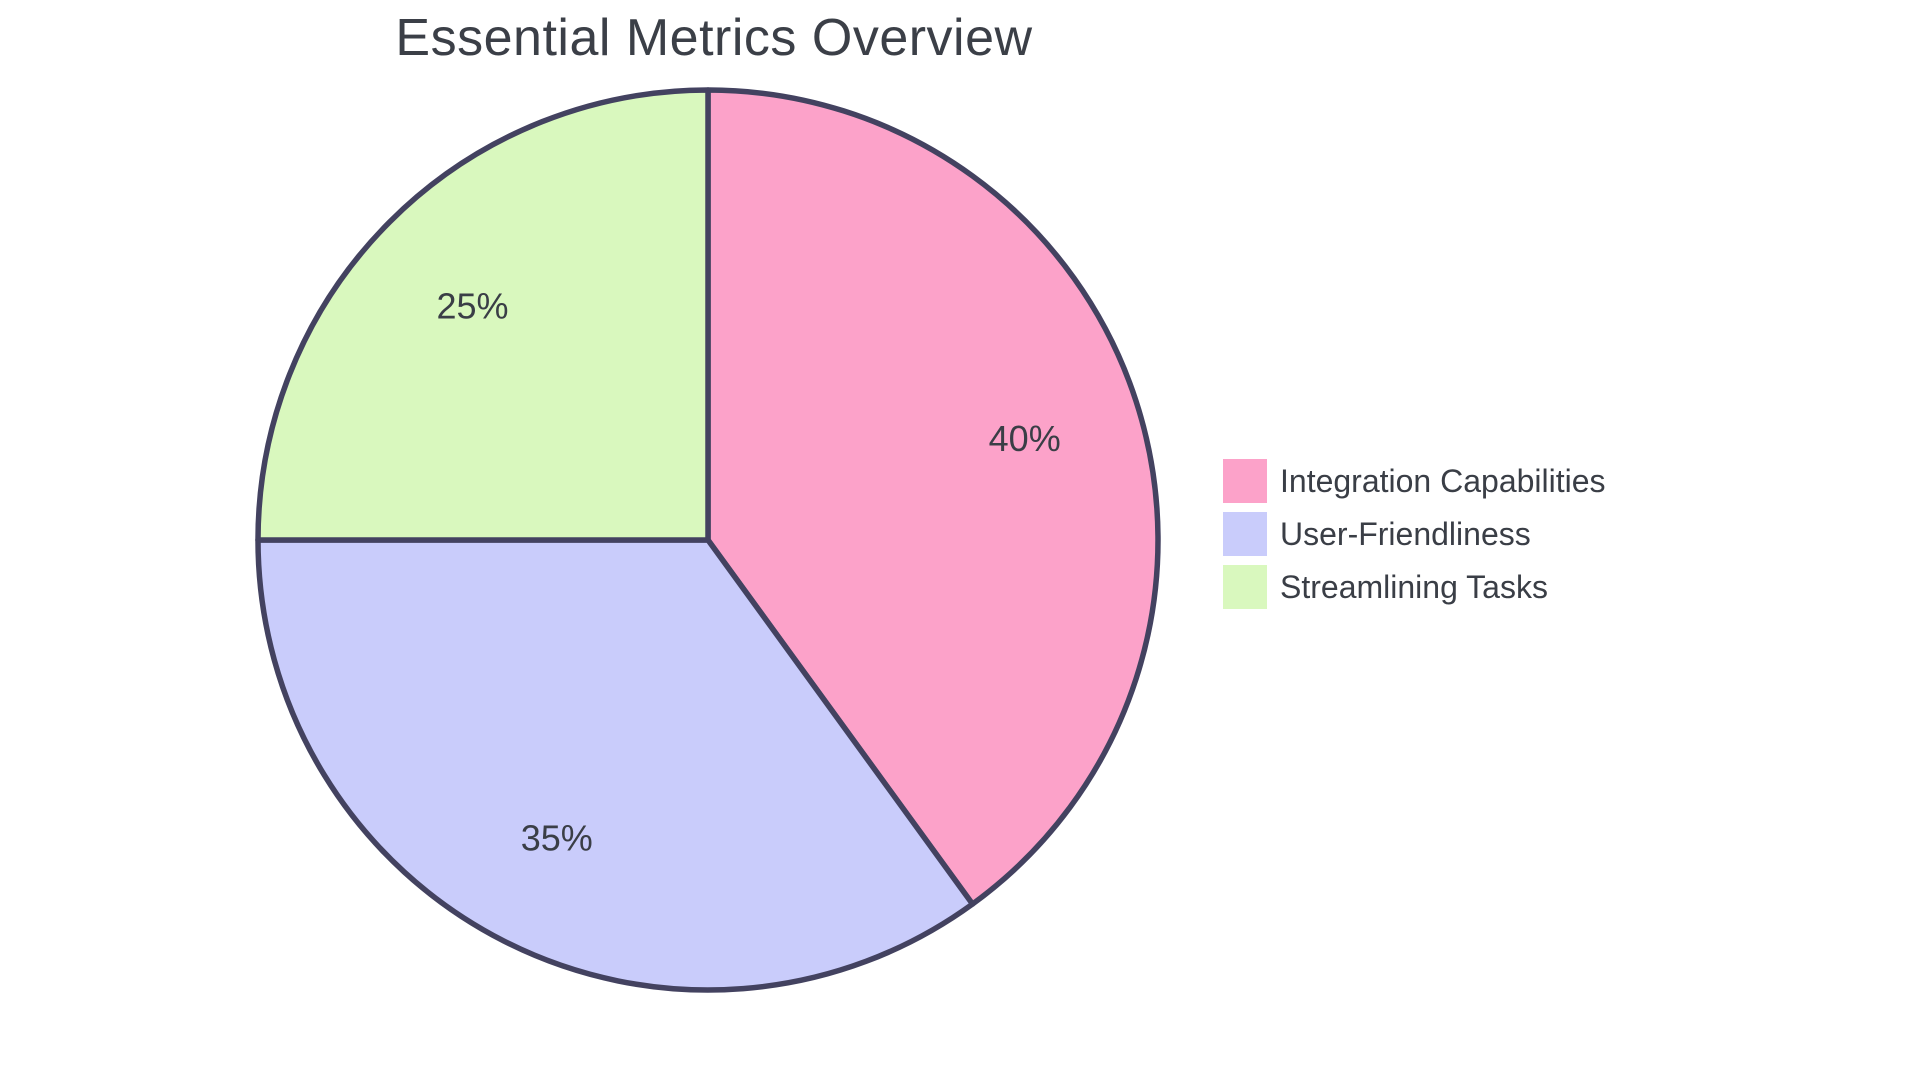  I want to click on legend-label: User-Friendliness, so click(1405, 533).